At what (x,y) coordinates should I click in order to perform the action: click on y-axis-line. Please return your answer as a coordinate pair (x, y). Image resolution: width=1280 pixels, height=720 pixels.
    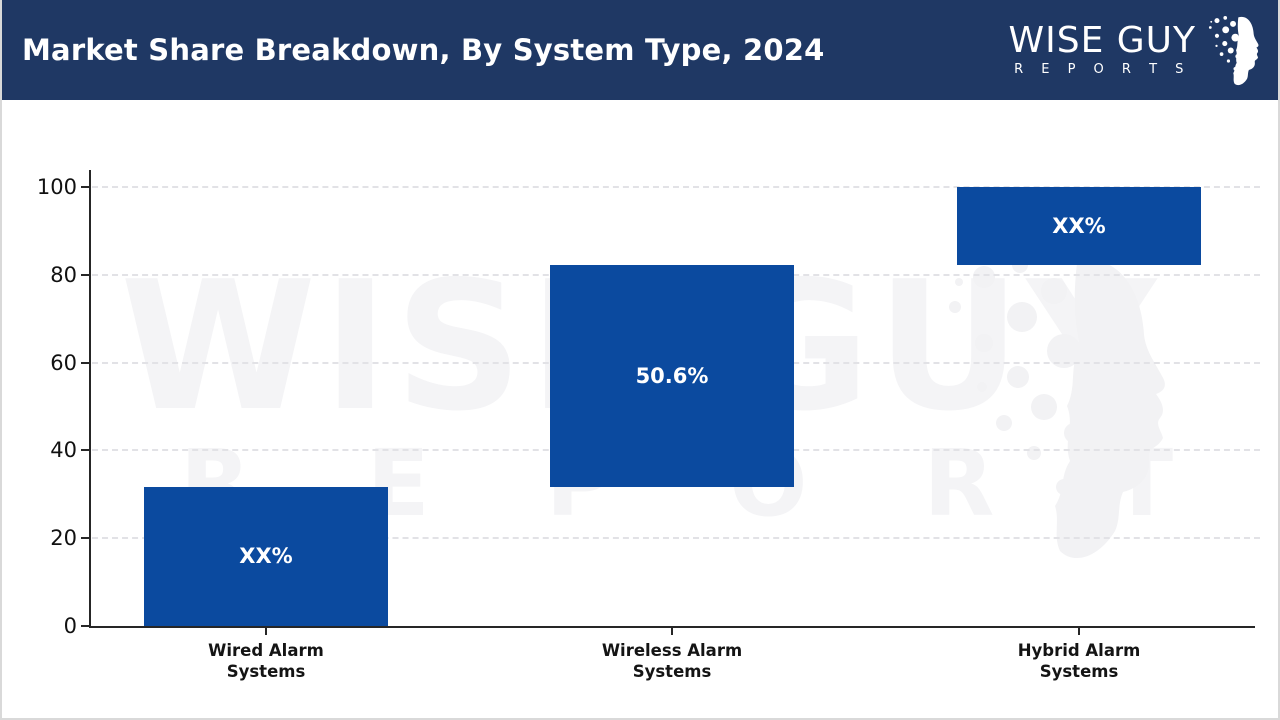
    Looking at the image, I should click on (90, 399).